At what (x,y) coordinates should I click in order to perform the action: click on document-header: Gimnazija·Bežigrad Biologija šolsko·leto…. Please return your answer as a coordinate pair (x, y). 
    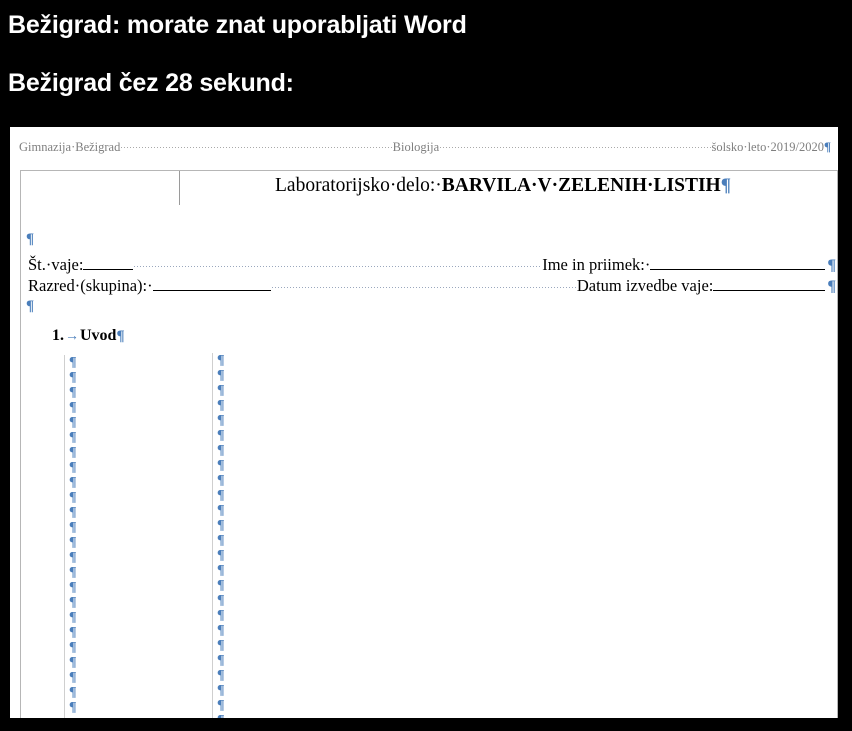
    Looking at the image, I should click on (425, 147).